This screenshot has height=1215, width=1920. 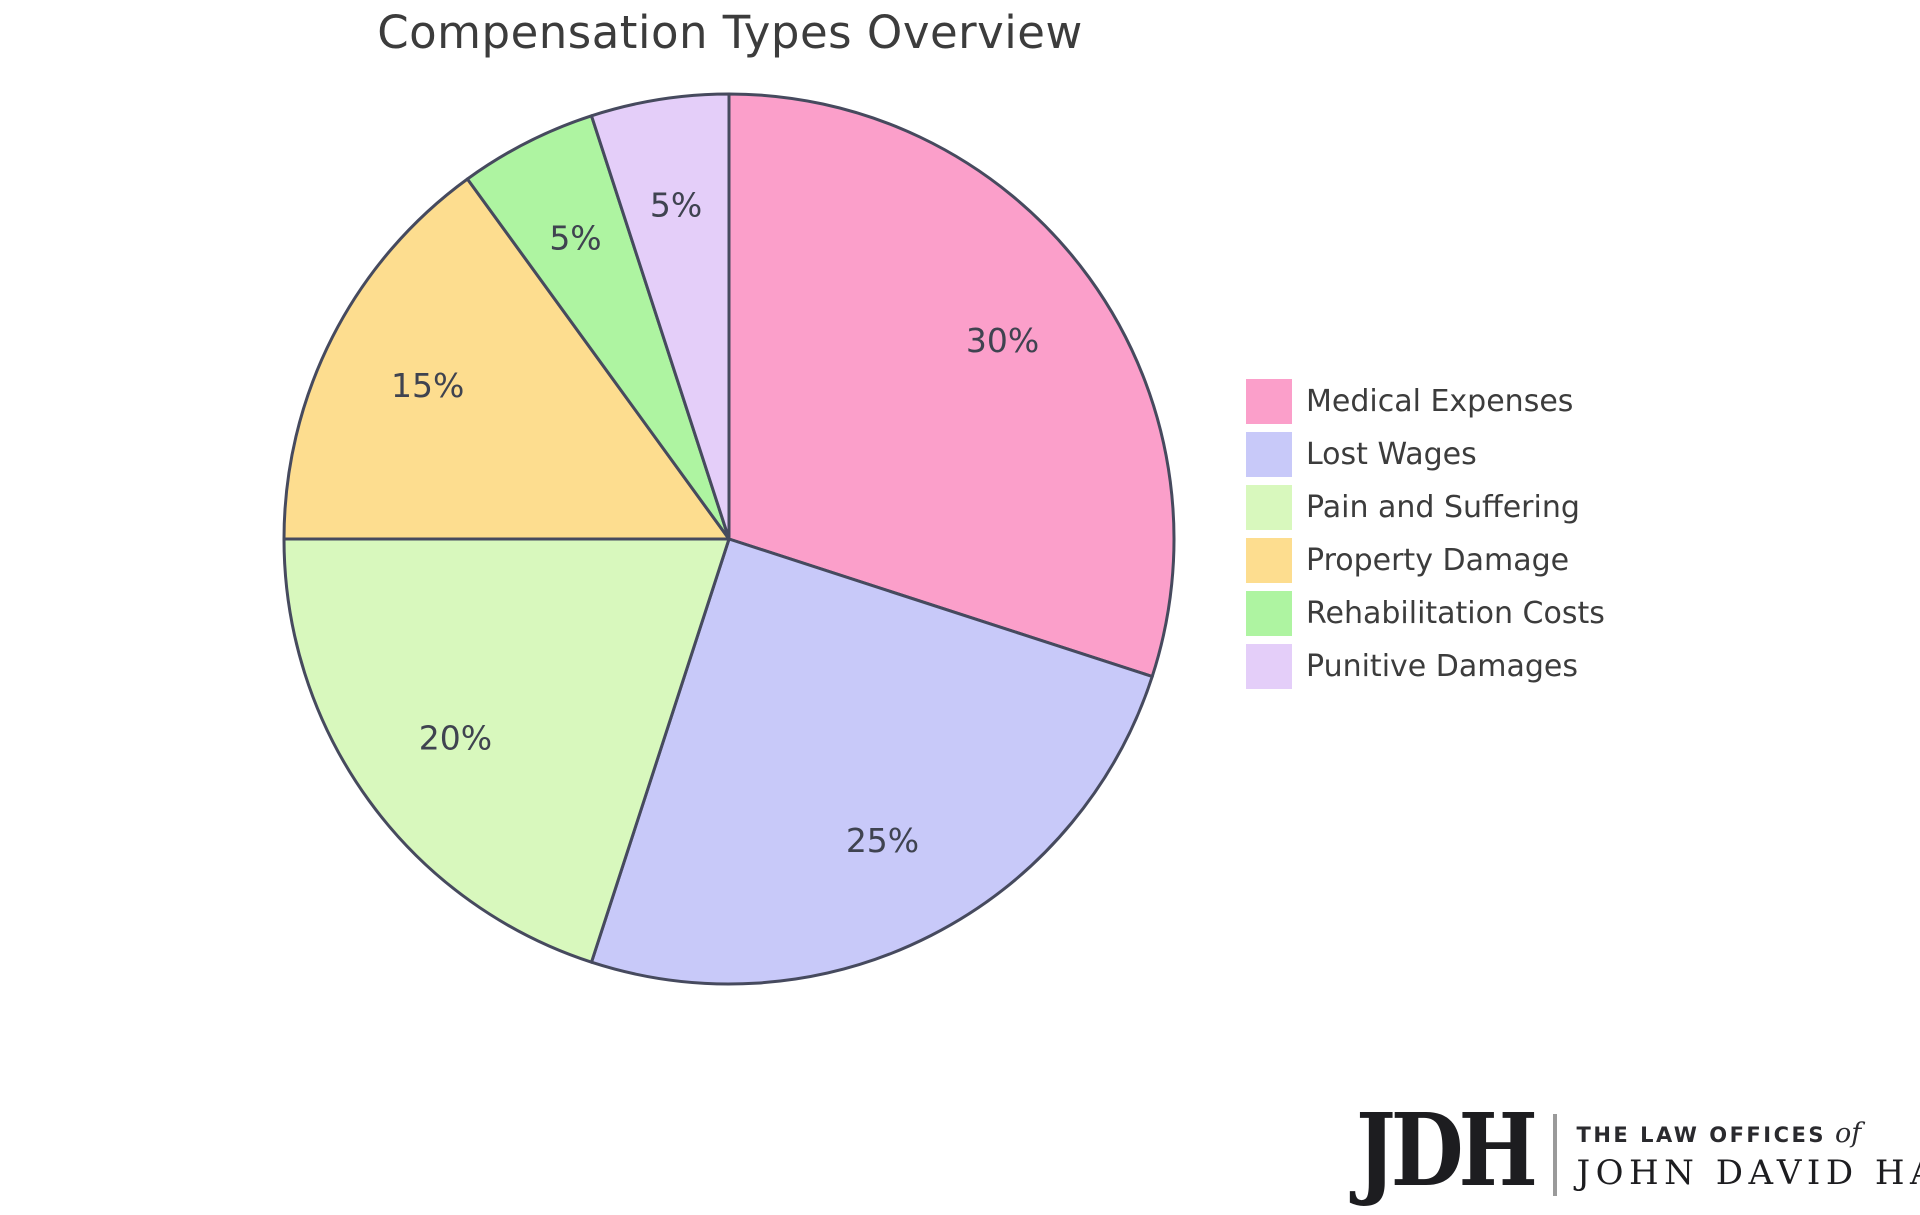 What do you see at coordinates (1002, 340) in the screenshot?
I see `pie-label-medical-expenses: 30%` at bounding box center [1002, 340].